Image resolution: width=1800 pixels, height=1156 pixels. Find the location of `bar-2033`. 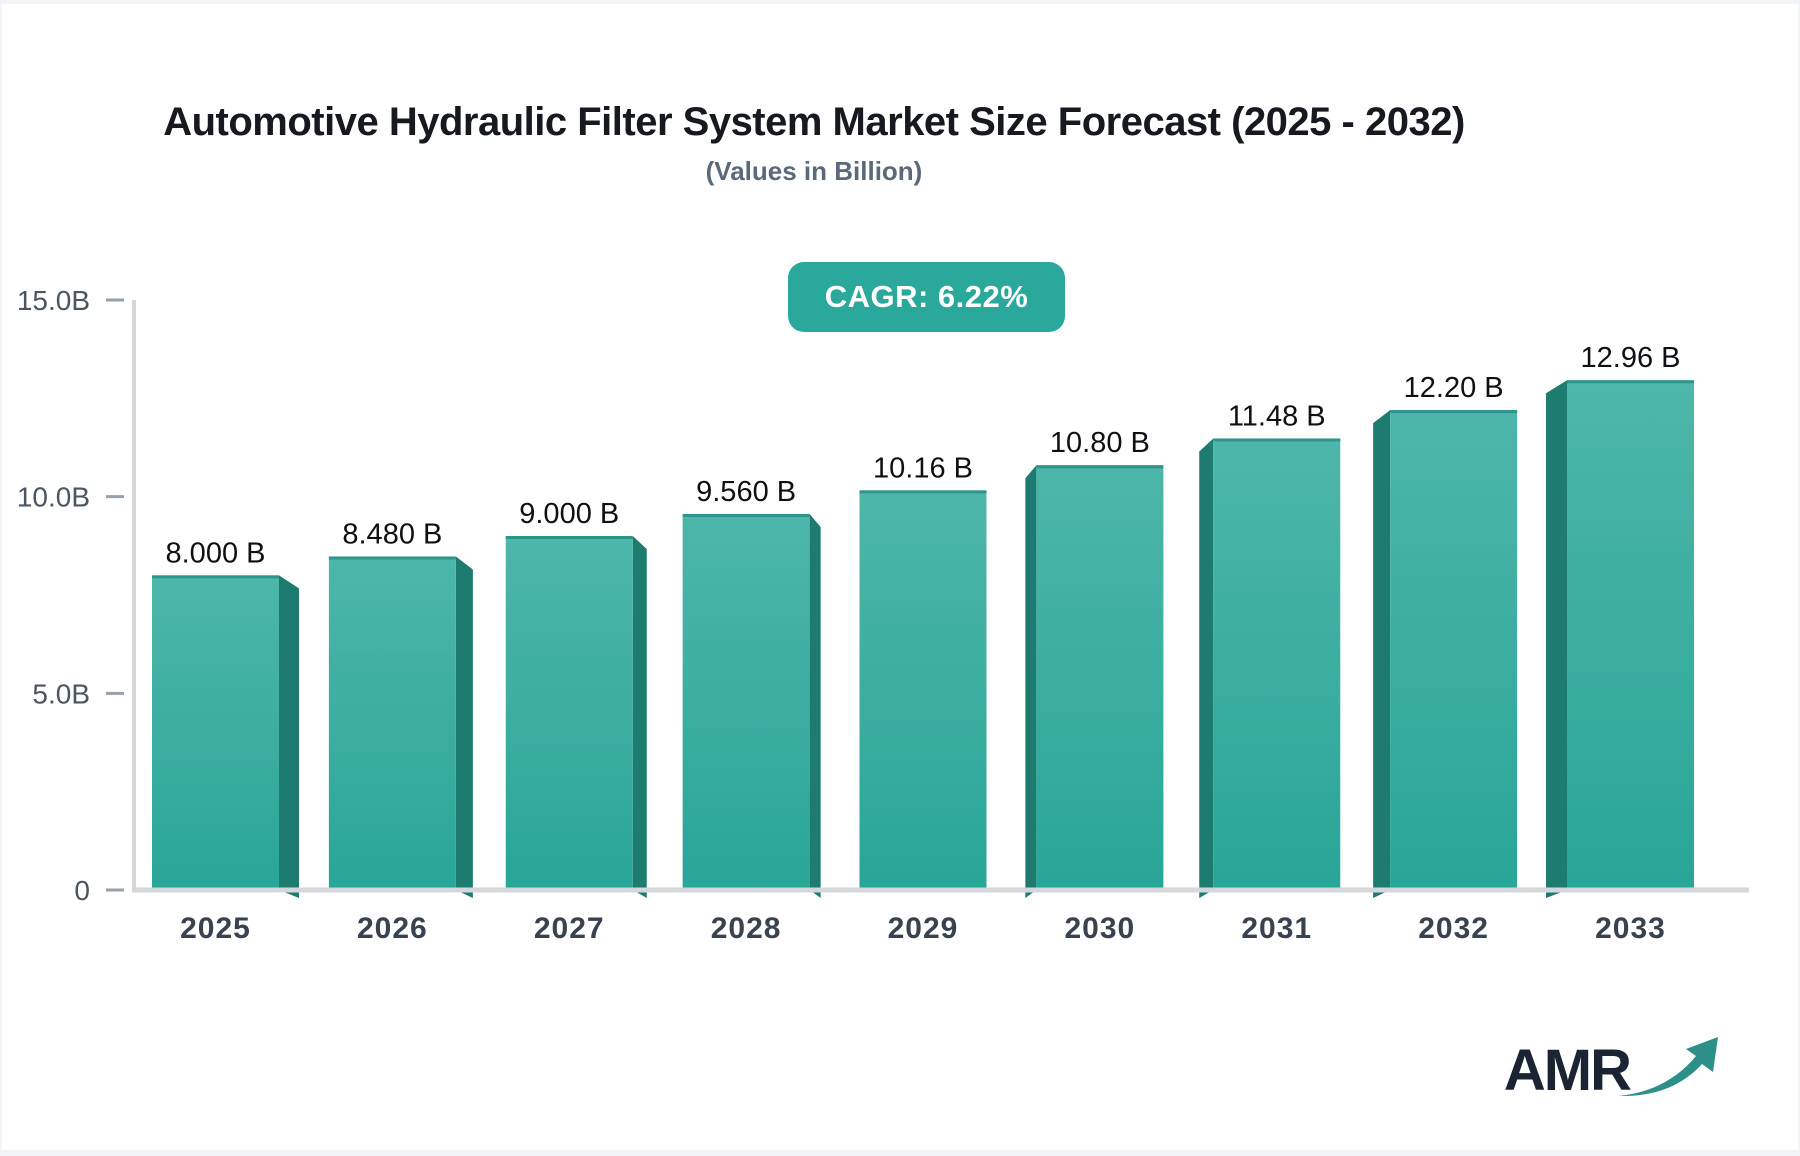

bar-2033 is located at coordinates (1630, 635).